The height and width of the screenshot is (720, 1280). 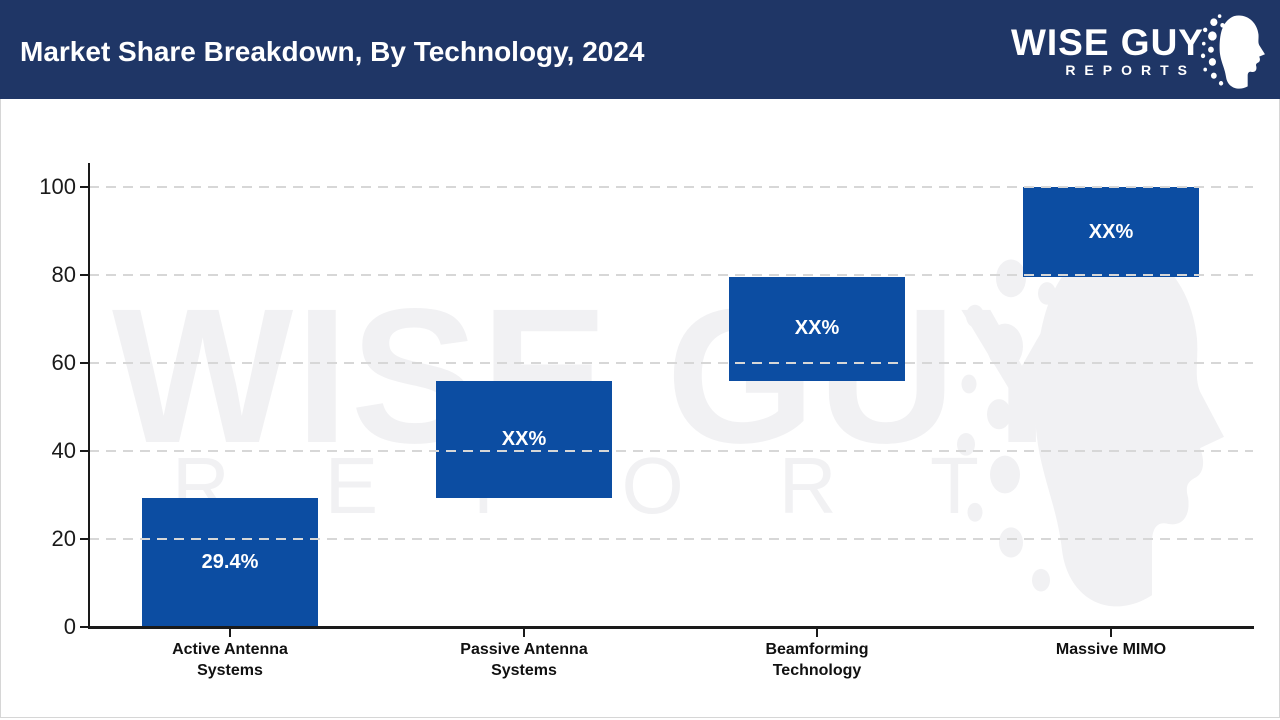 I want to click on x-category-label-line: Massive MIMO, so click(x=1111, y=649).